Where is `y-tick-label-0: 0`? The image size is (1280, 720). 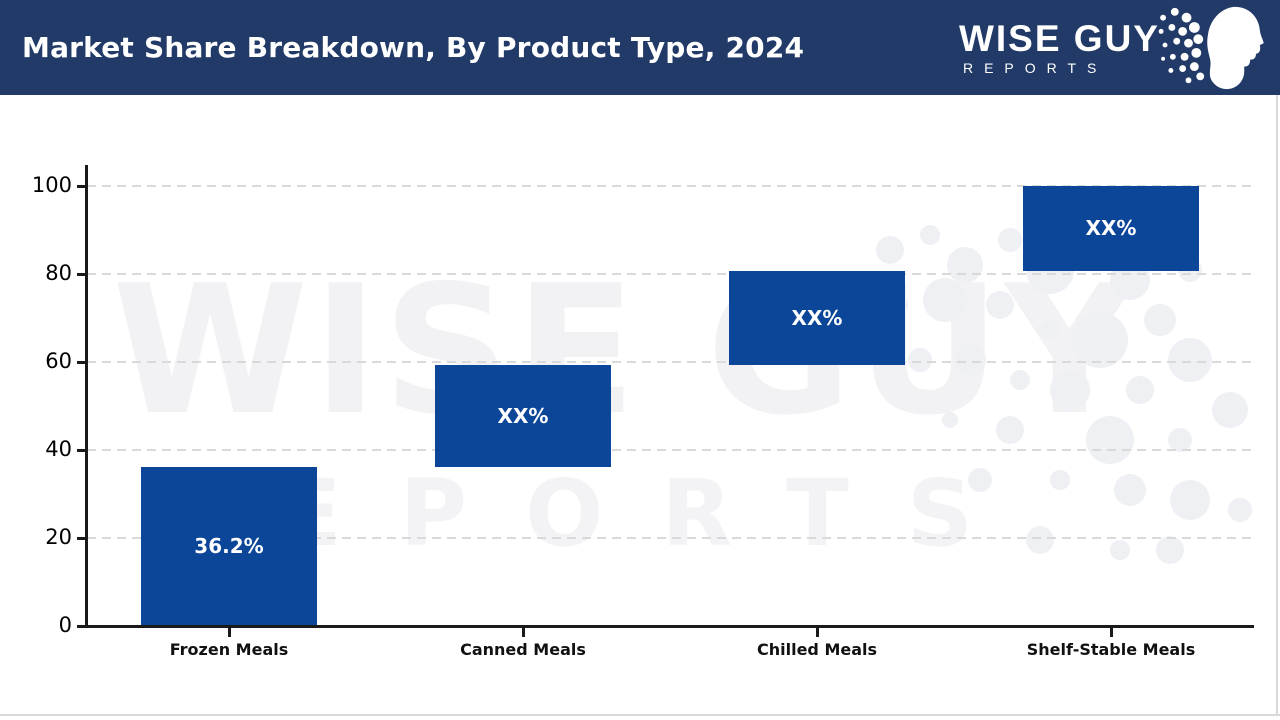 y-tick-label-0: 0 is located at coordinates (65, 625).